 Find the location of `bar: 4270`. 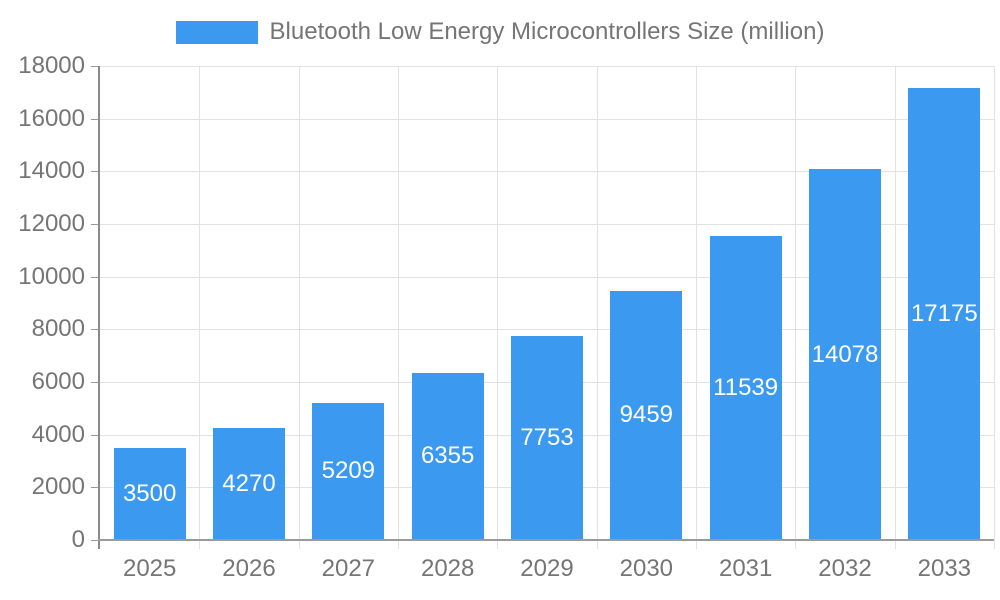

bar: 4270 is located at coordinates (249, 483).